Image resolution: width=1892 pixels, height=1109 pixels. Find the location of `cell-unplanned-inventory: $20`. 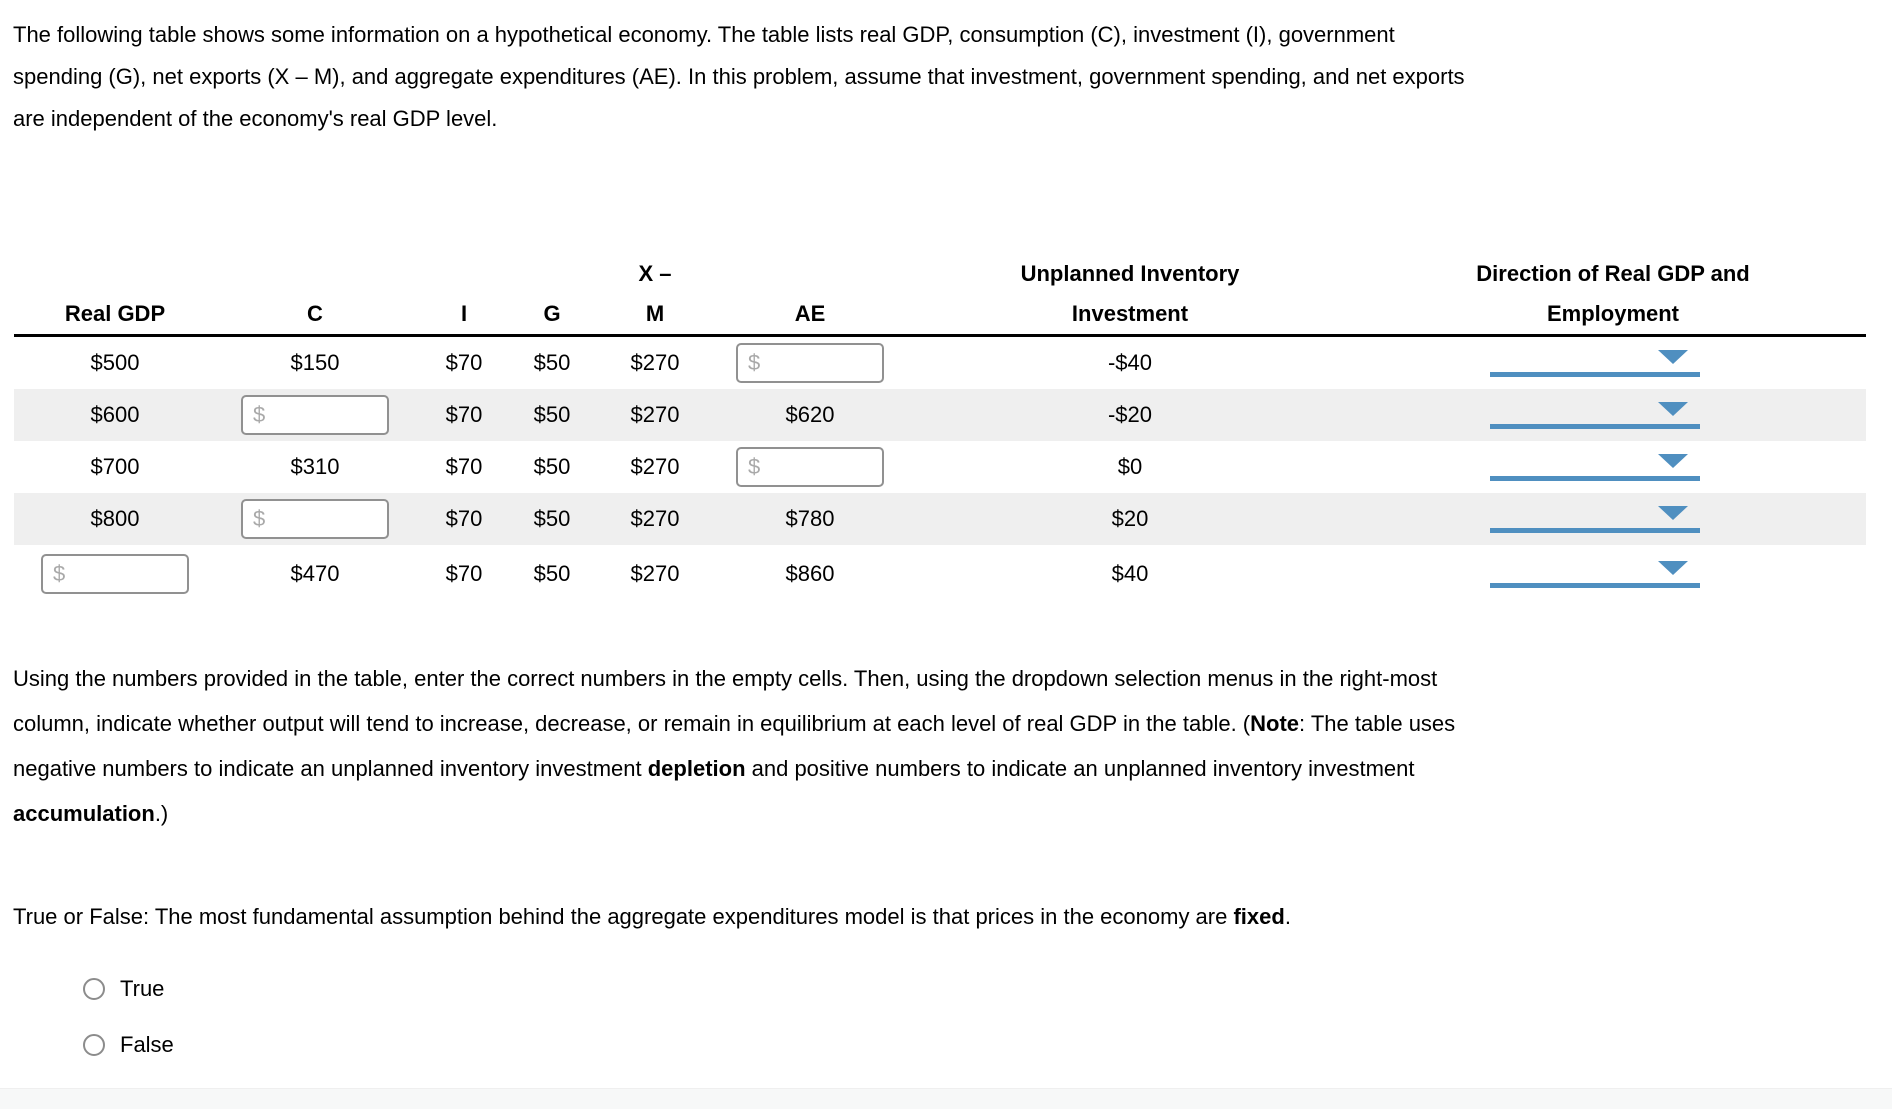

cell-unplanned-inventory: $20 is located at coordinates (1130, 518).